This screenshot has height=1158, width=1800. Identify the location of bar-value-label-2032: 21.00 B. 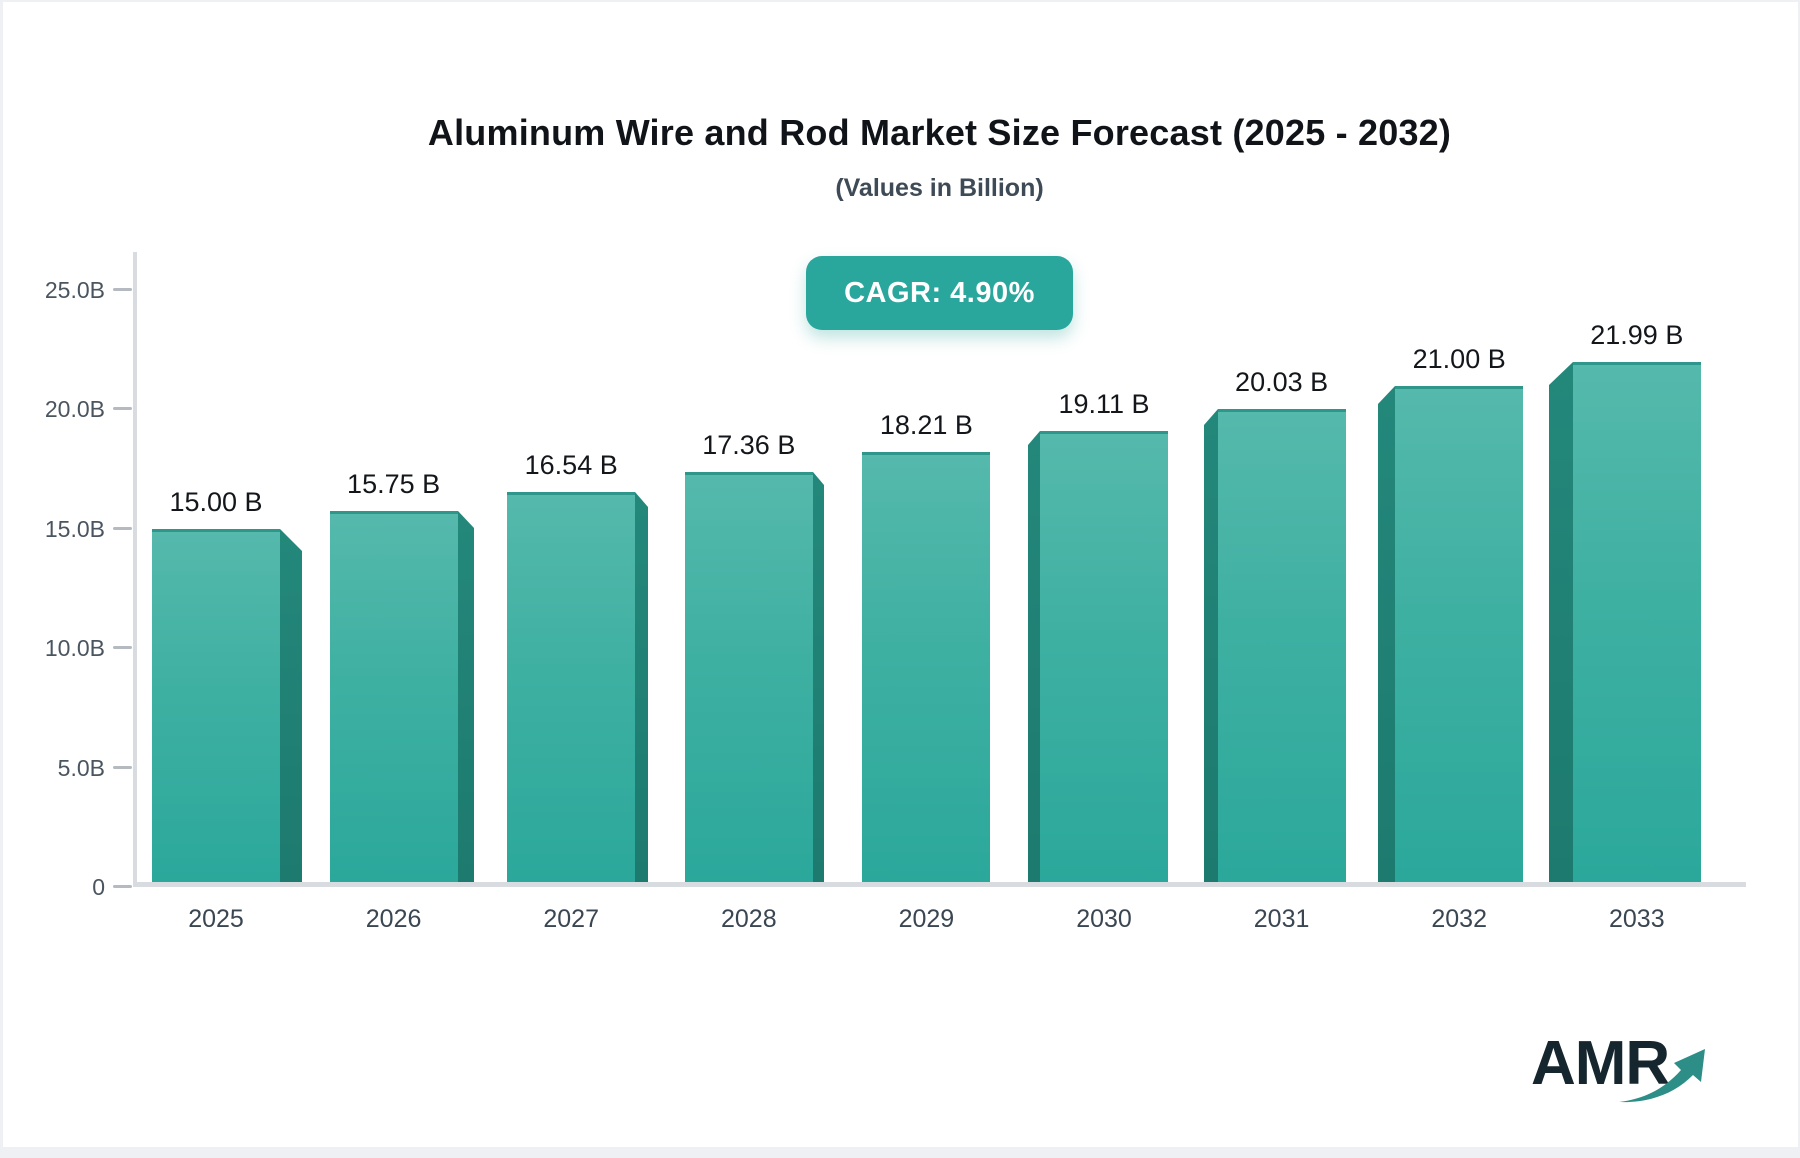
(1459, 359).